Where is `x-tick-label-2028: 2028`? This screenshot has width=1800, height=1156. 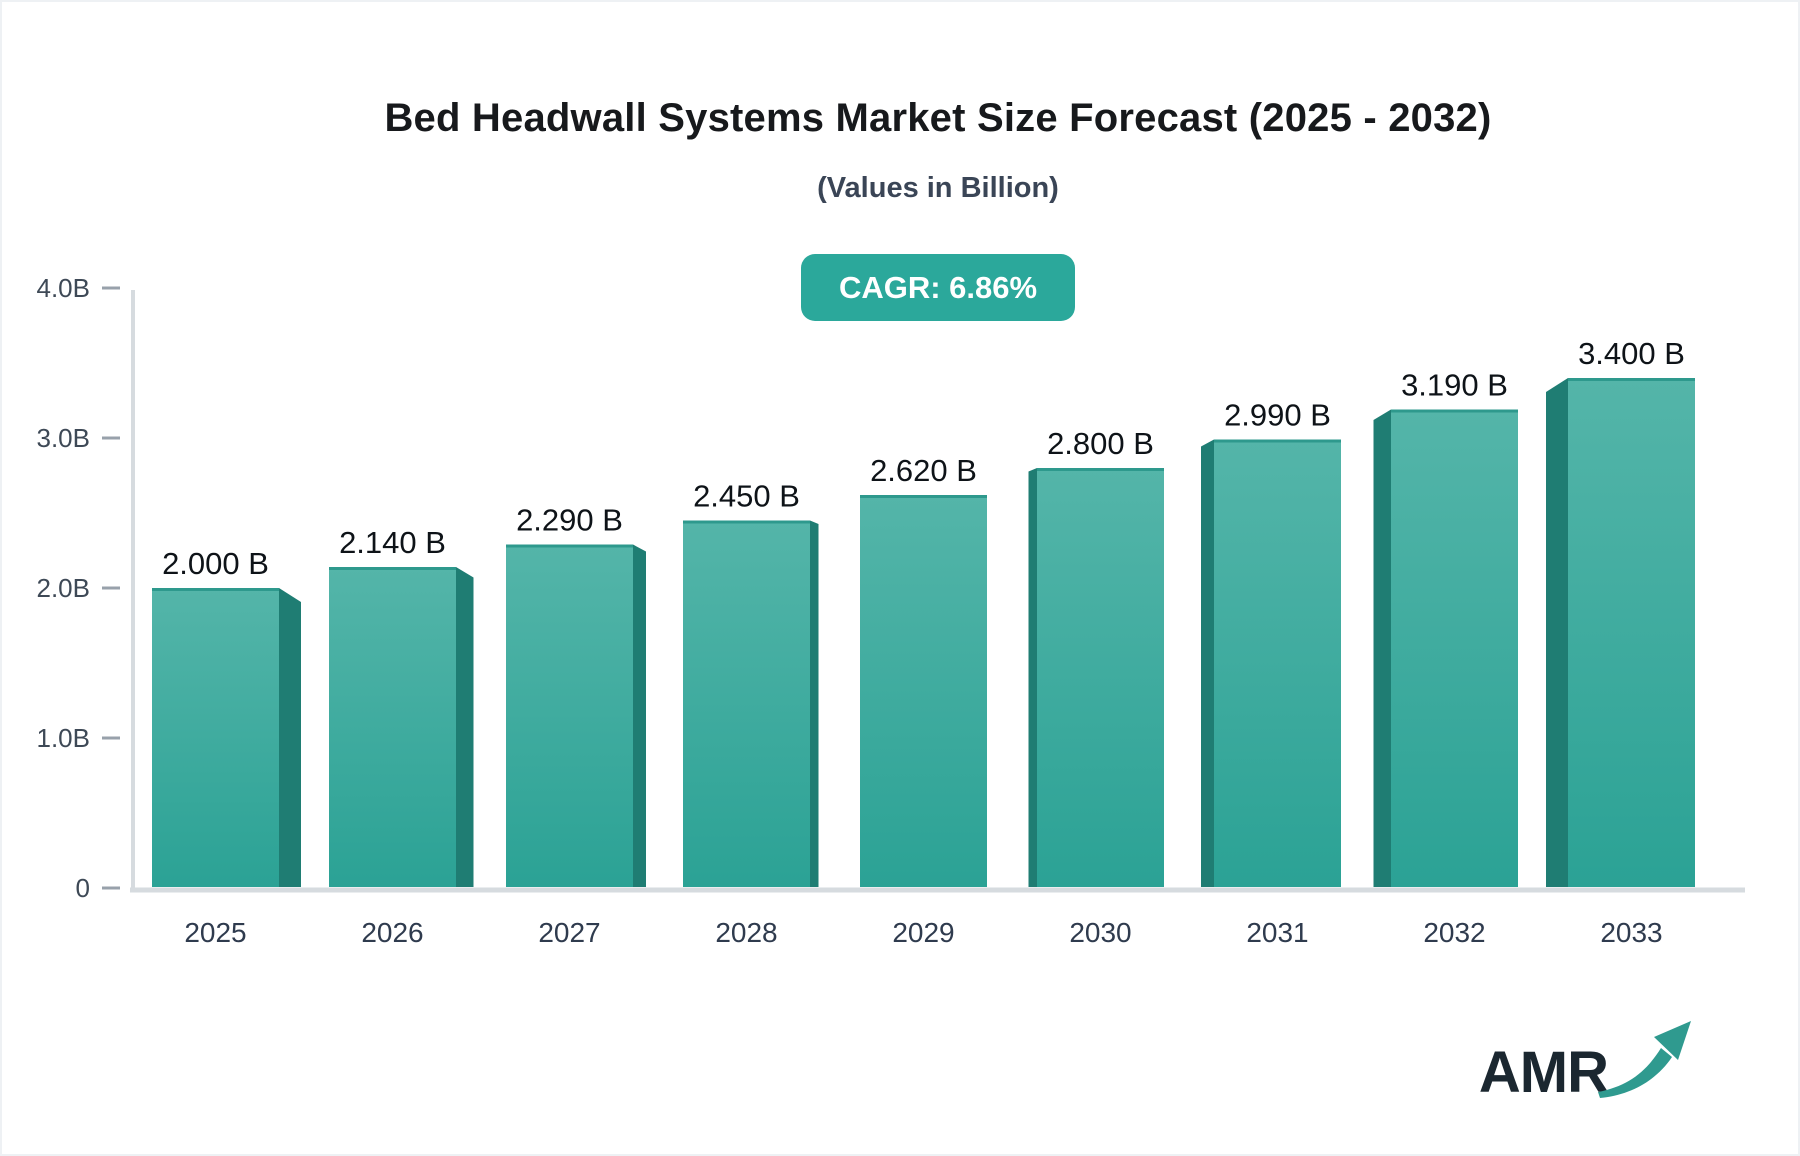 x-tick-label-2028: 2028 is located at coordinates (746, 932).